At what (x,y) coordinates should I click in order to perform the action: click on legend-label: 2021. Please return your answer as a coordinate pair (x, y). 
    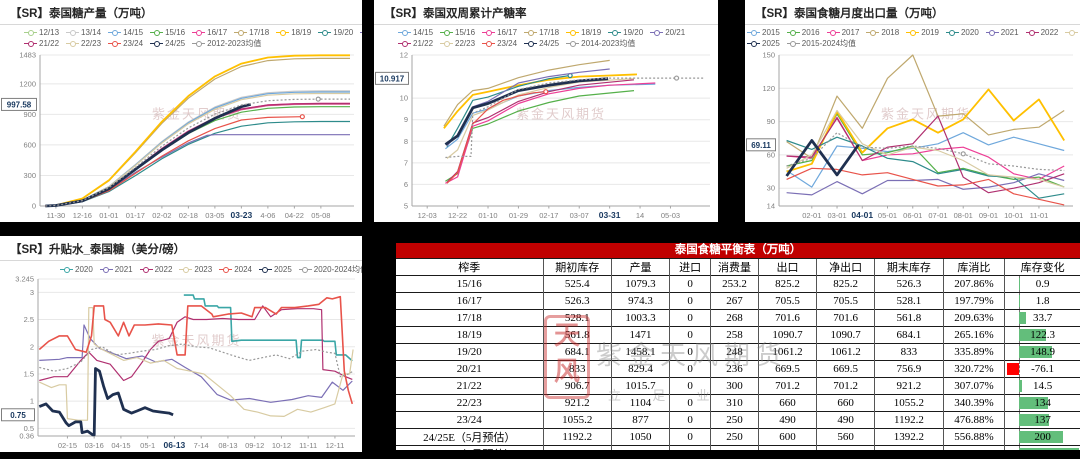
    Looking at the image, I should click on (123, 269).